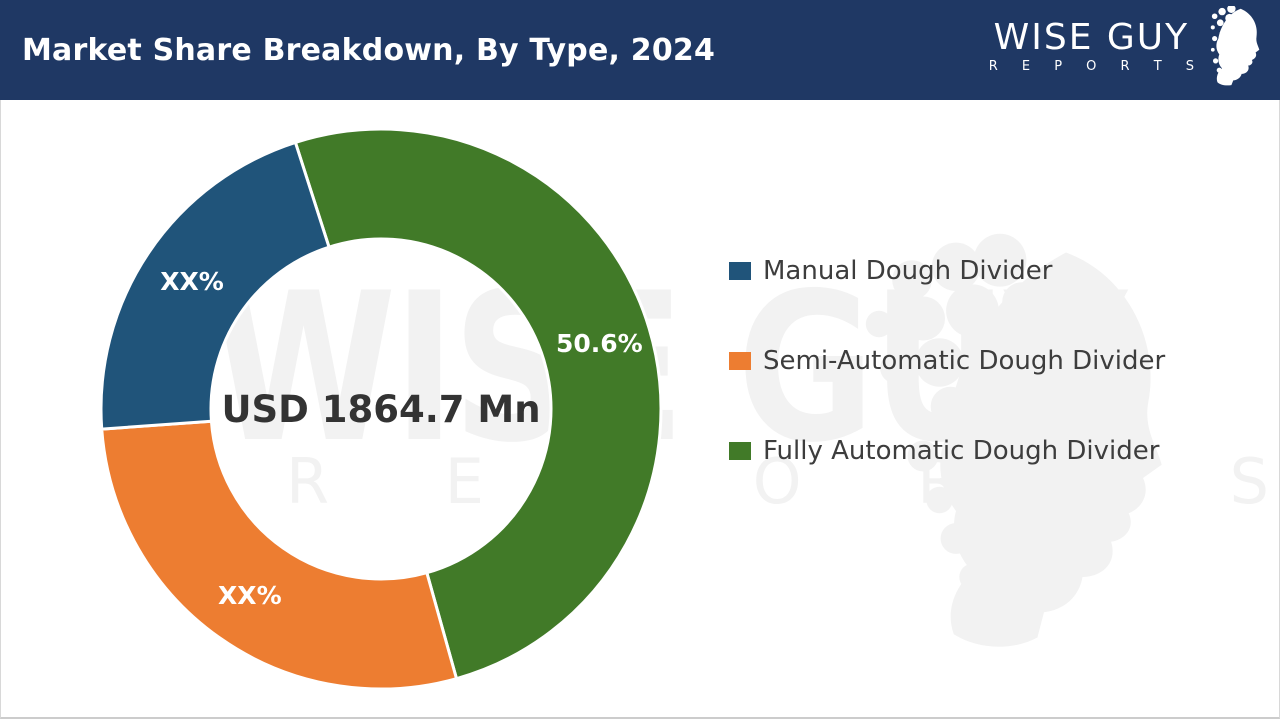 This screenshot has width=1280, height=720. I want to click on legend-label: Fully Automatic Dough Divider, so click(961, 451).